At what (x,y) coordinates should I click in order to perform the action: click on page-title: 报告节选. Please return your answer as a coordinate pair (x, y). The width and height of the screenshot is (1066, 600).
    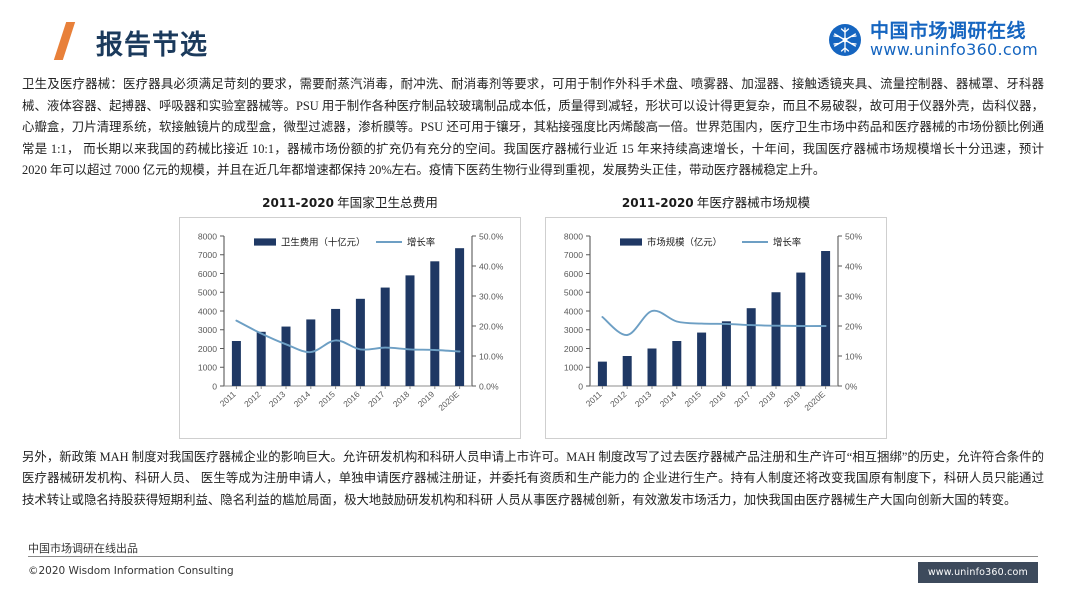
    Looking at the image, I should click on (152, 45).